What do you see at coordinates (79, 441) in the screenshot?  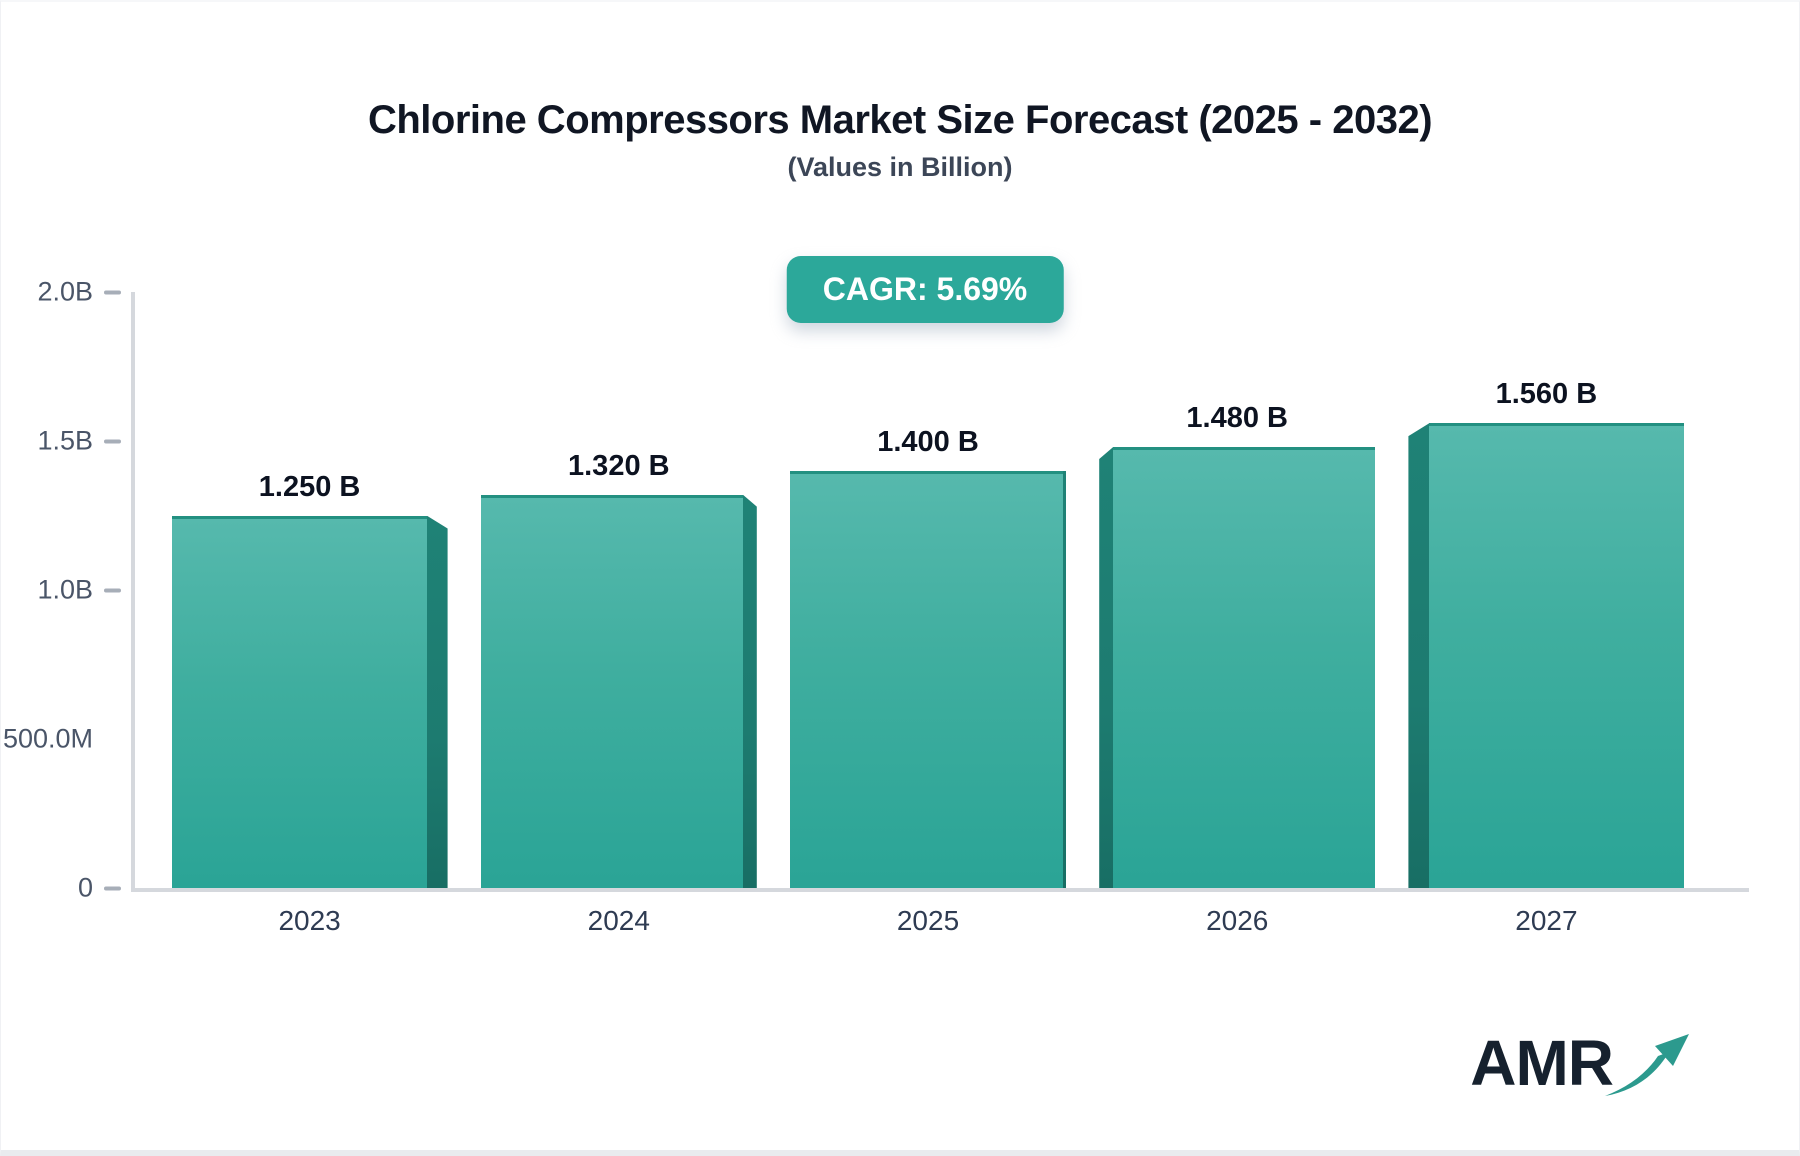 I see `y-tick-1.5B: 1.5B` at bounding box center [79, 441].